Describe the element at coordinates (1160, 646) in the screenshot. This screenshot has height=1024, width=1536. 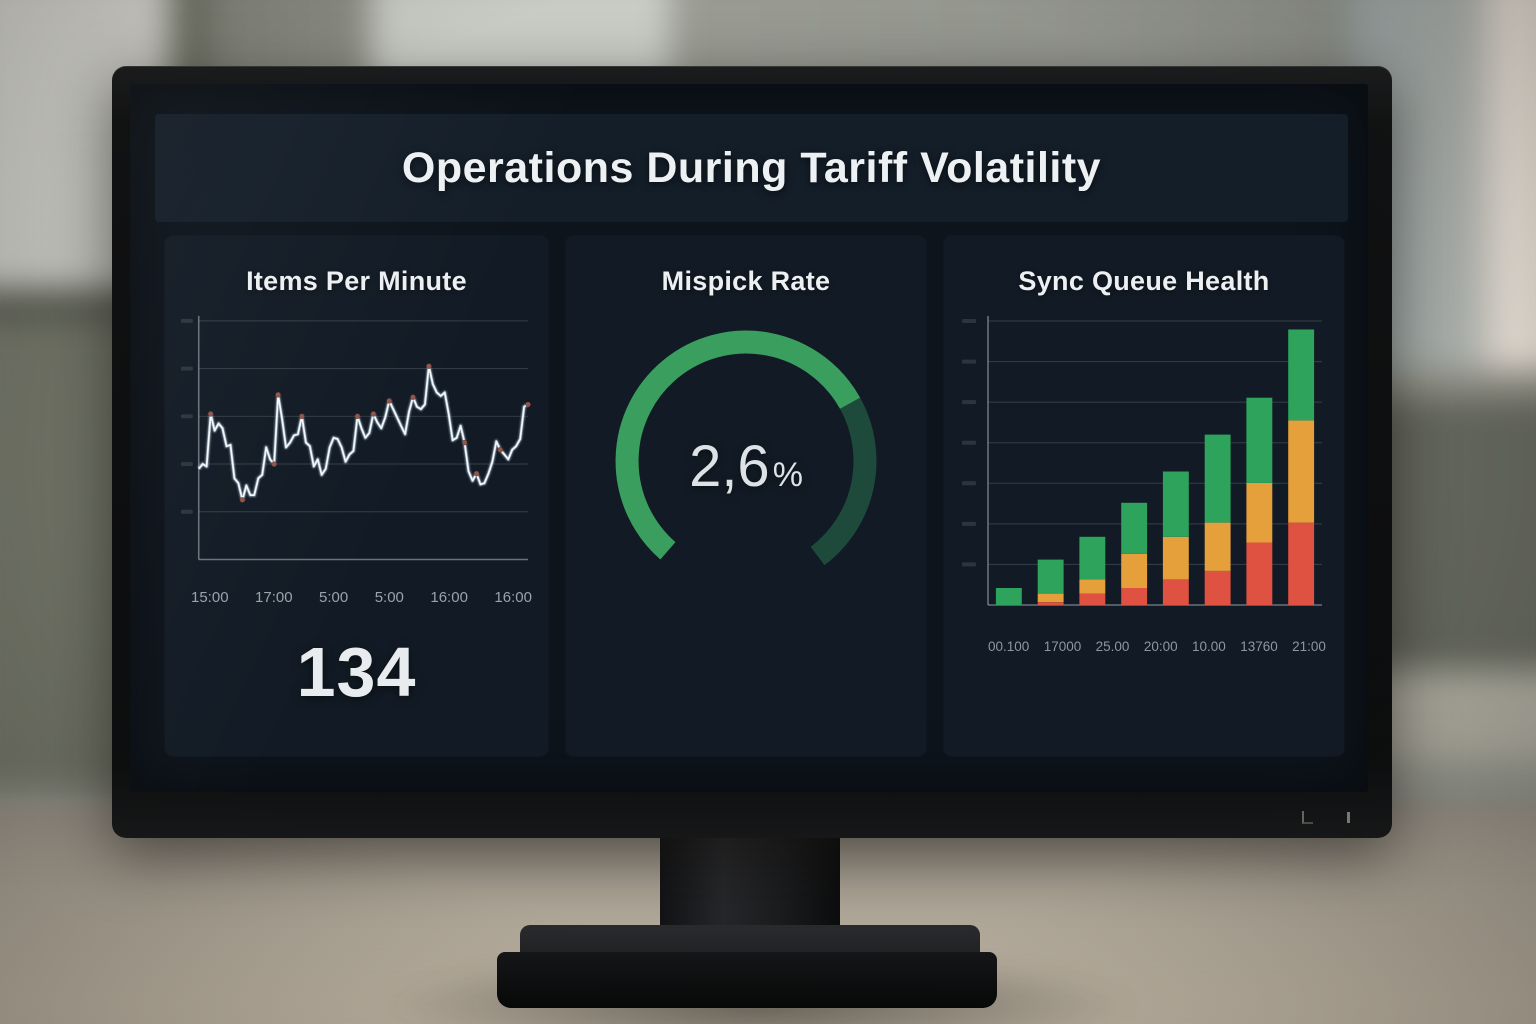
I see `x-tick-label: 20:00` at that location.